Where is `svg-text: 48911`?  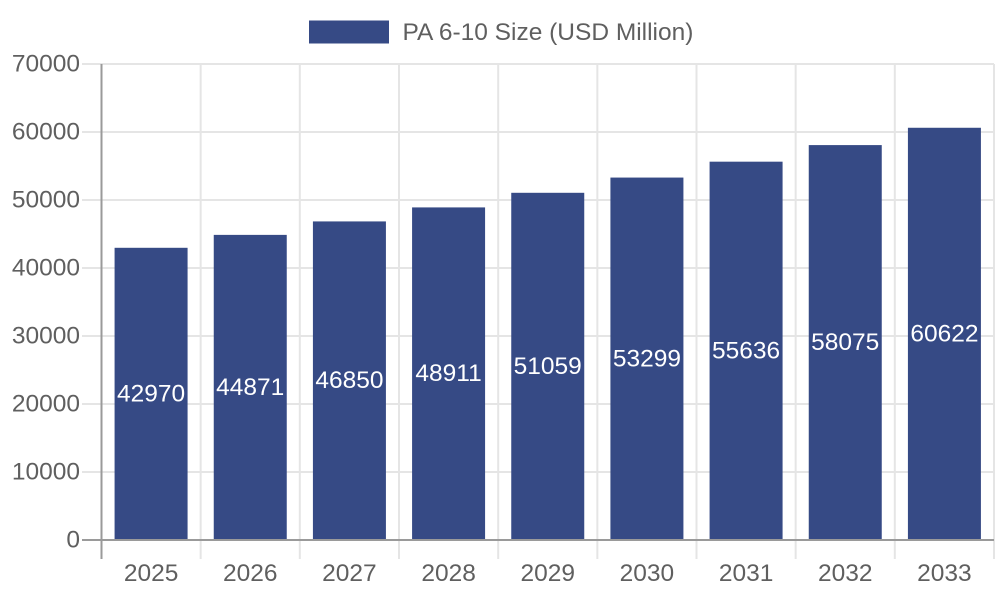 svg-text: 48911 is located at coordinates (448, 373).